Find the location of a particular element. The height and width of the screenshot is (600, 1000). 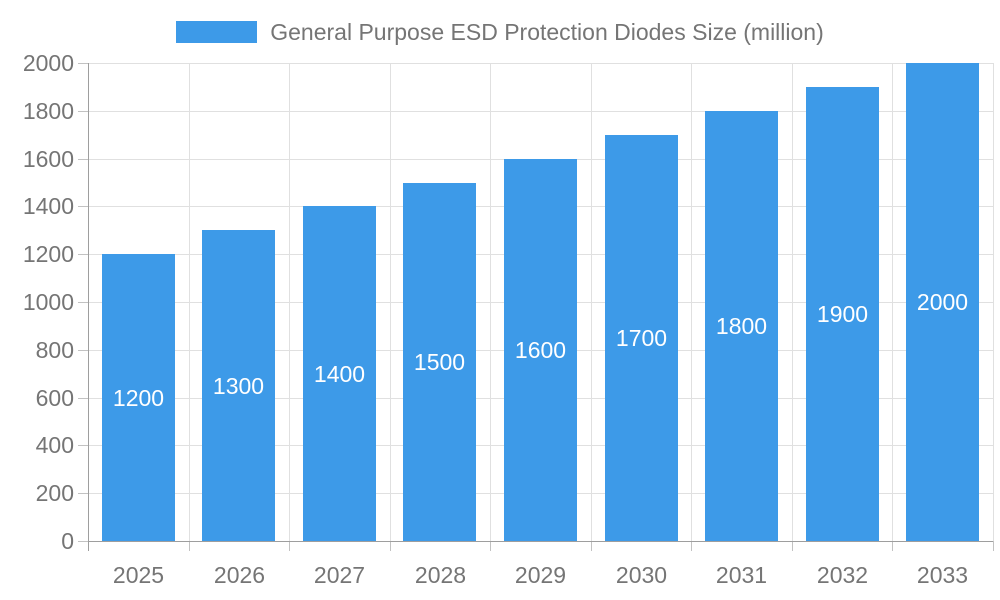

y-tick-label: 800 is located at coordinates (54, 350).